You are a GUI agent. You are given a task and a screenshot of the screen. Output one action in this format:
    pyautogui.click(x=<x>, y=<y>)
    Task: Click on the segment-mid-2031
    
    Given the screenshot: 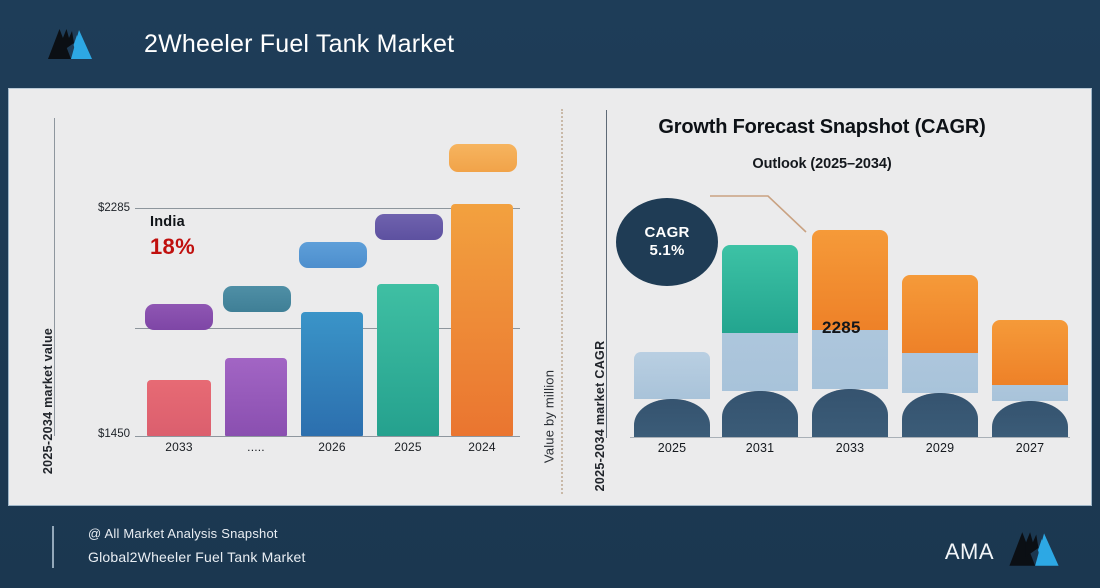 What is the action you would take?
    pyautogui.click(x=760, y=362)
    